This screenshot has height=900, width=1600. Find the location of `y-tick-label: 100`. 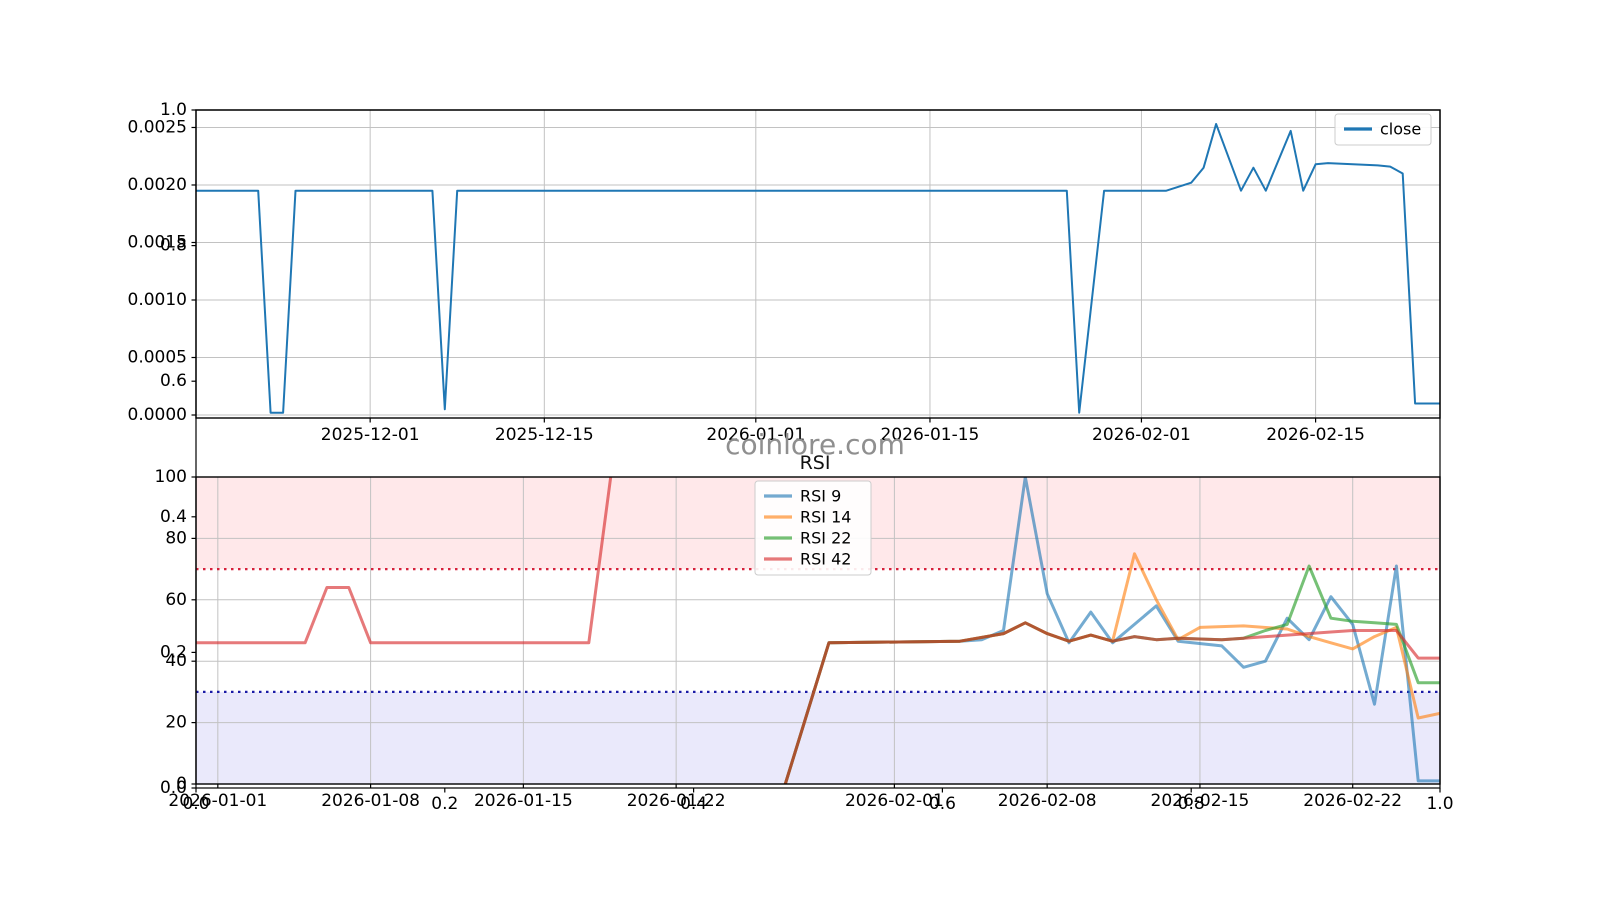

y-tick-label: 100 is located at coordinates (171, 477).